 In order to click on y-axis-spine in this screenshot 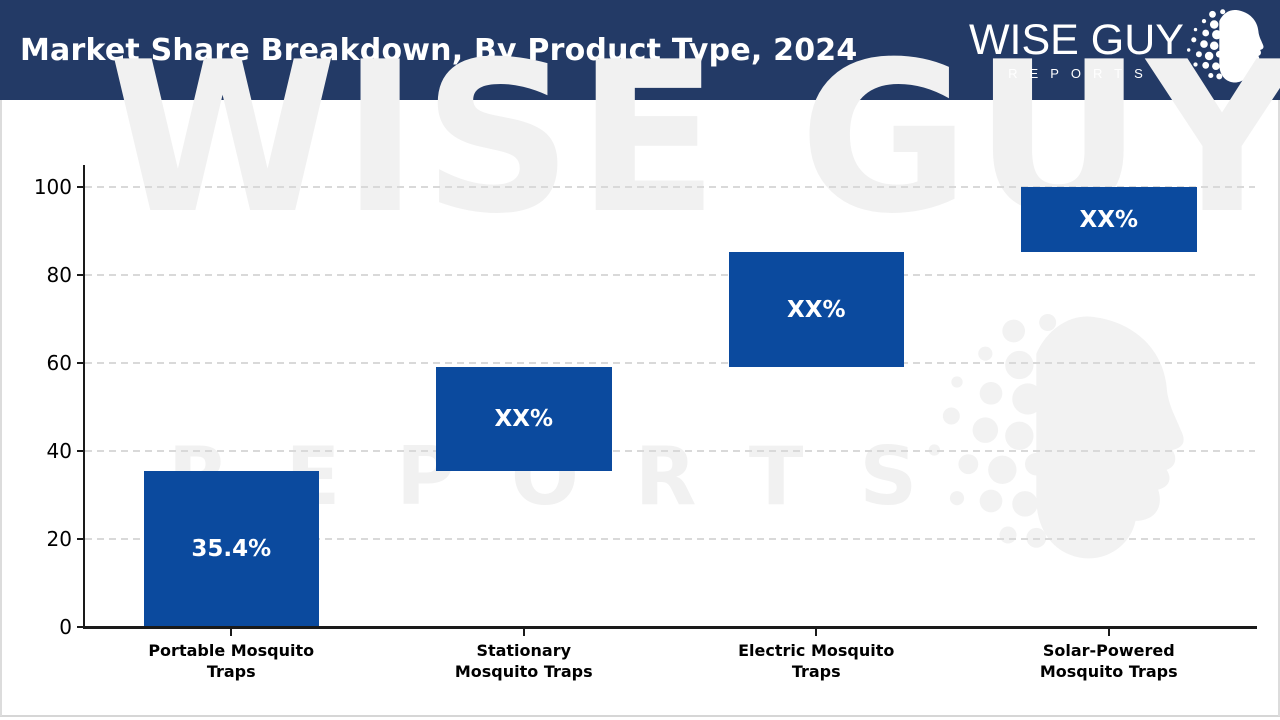, I will do `click(84, 397)`.